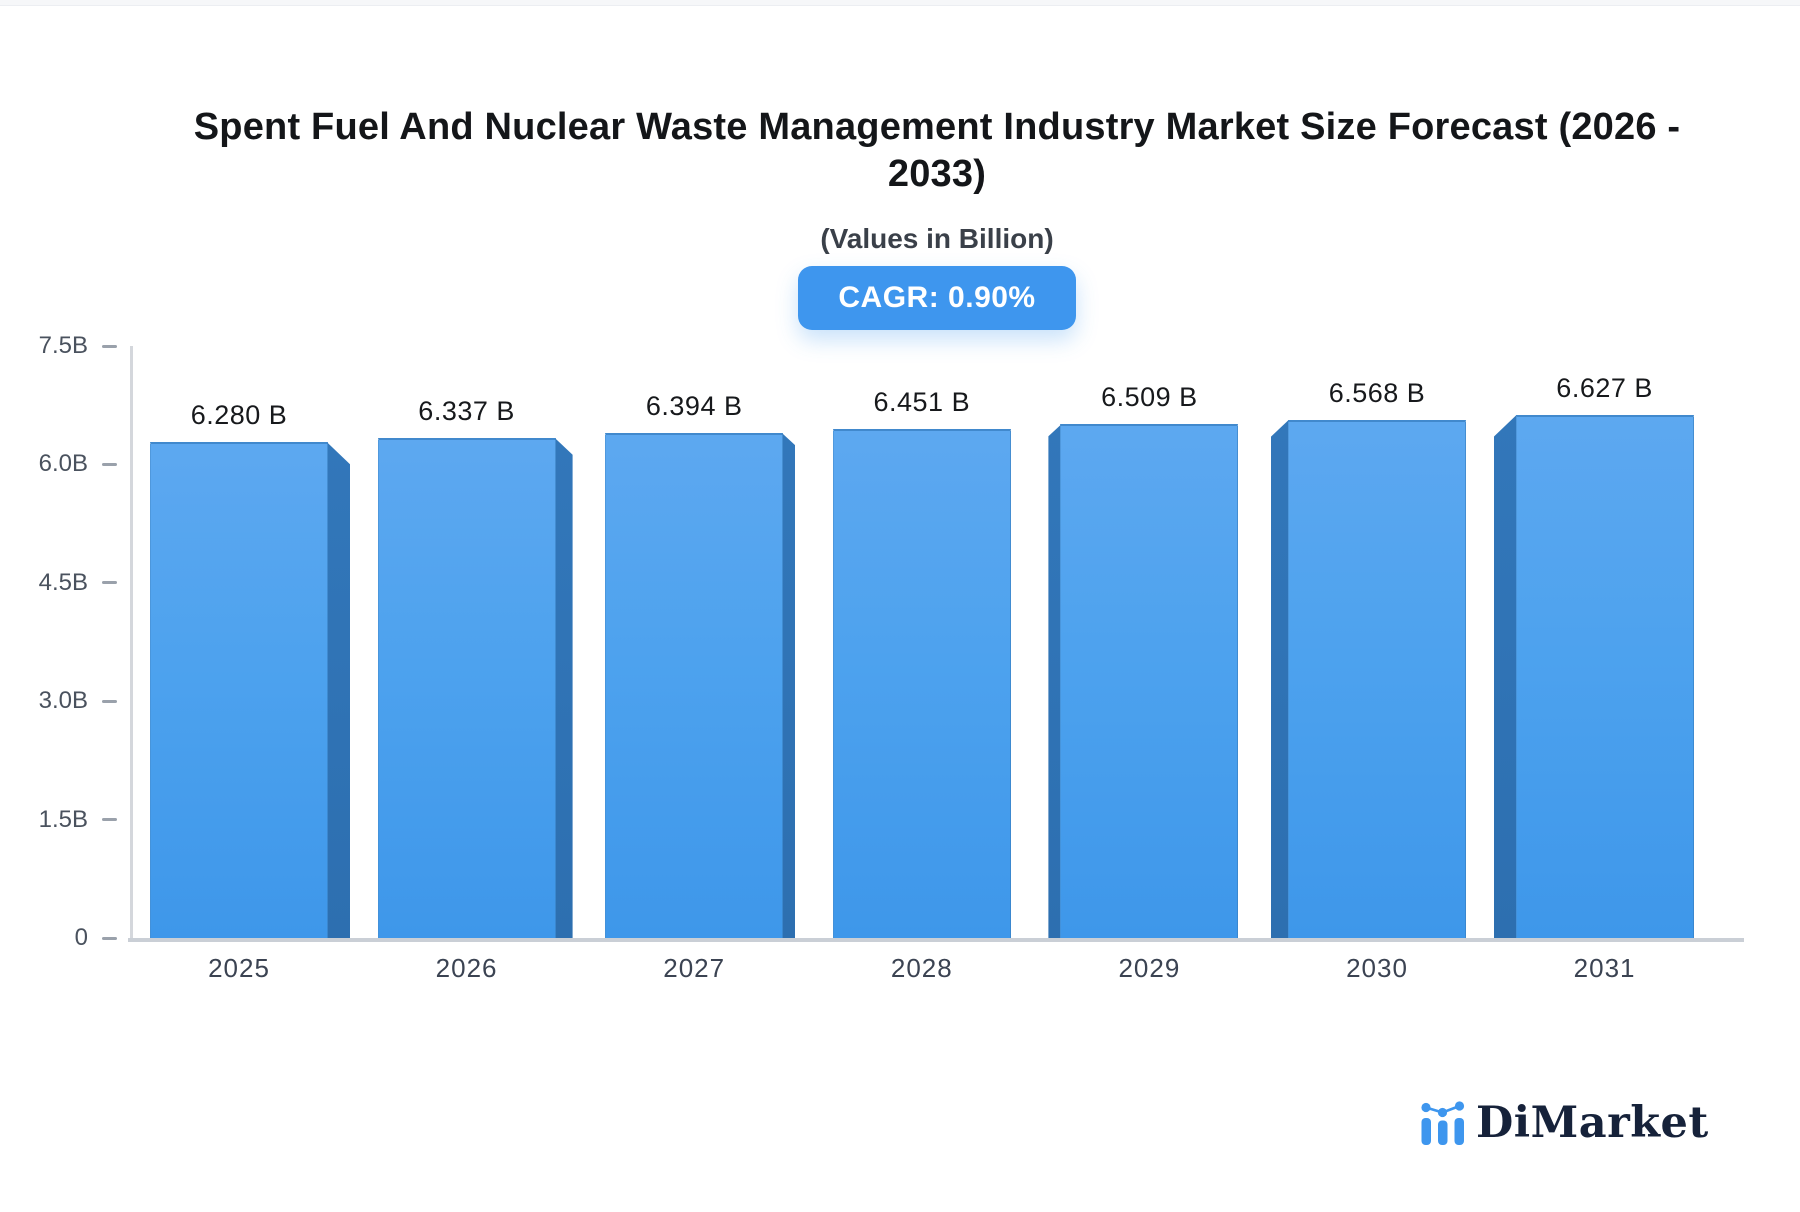 This screenshot has height=1212, width=1800. What do you see at coordinates (1604, 676) in the screenshot?
I see `bar-2031` at bounding box center [1604, 676].